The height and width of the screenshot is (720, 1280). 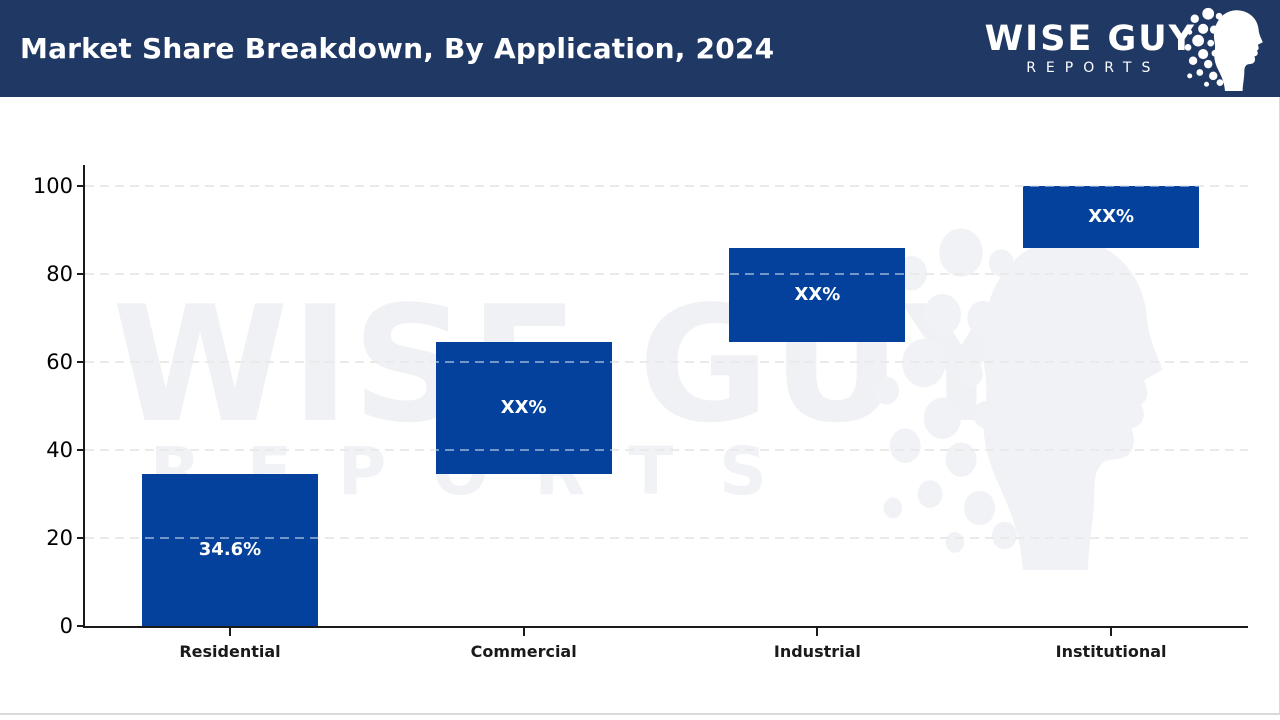 I want to click on y-axis-line, so click(x=84, y=396).